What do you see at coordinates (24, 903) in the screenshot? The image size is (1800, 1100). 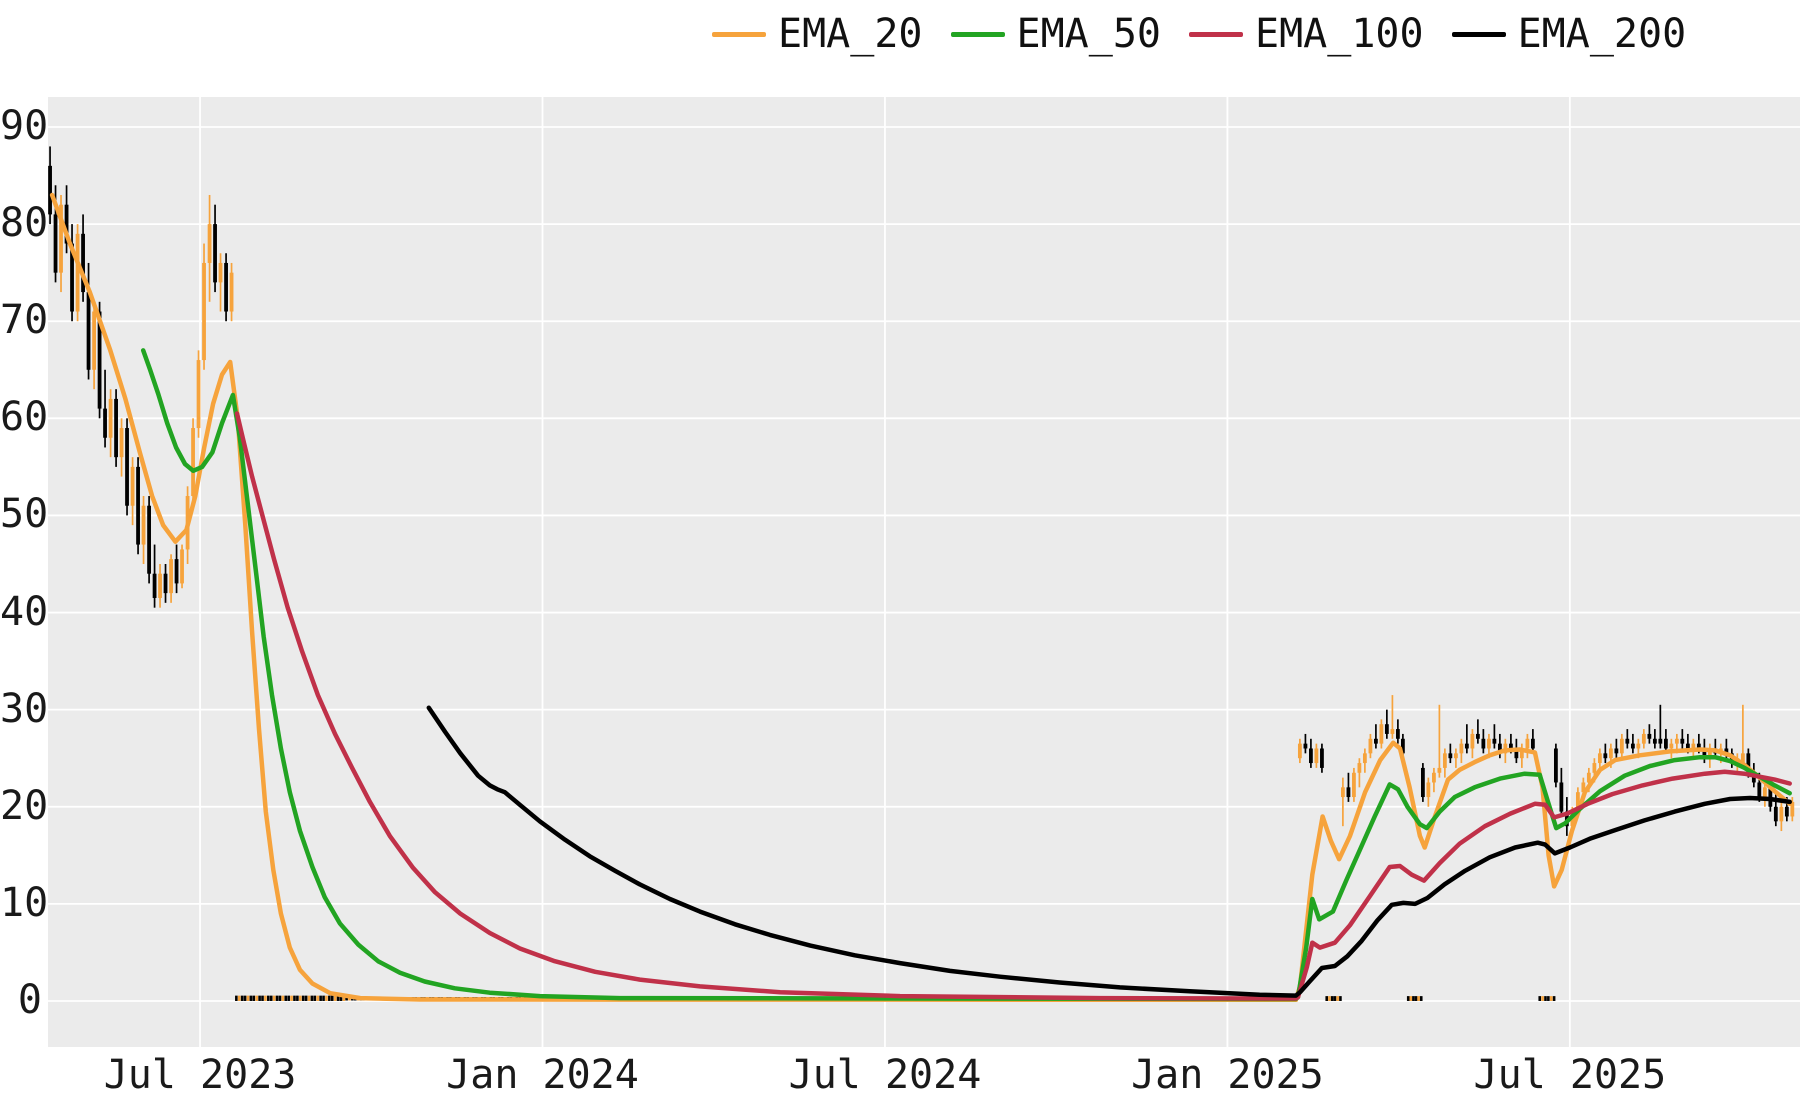 I see `y-tick-label: 10` at bounding box center [24, 903].